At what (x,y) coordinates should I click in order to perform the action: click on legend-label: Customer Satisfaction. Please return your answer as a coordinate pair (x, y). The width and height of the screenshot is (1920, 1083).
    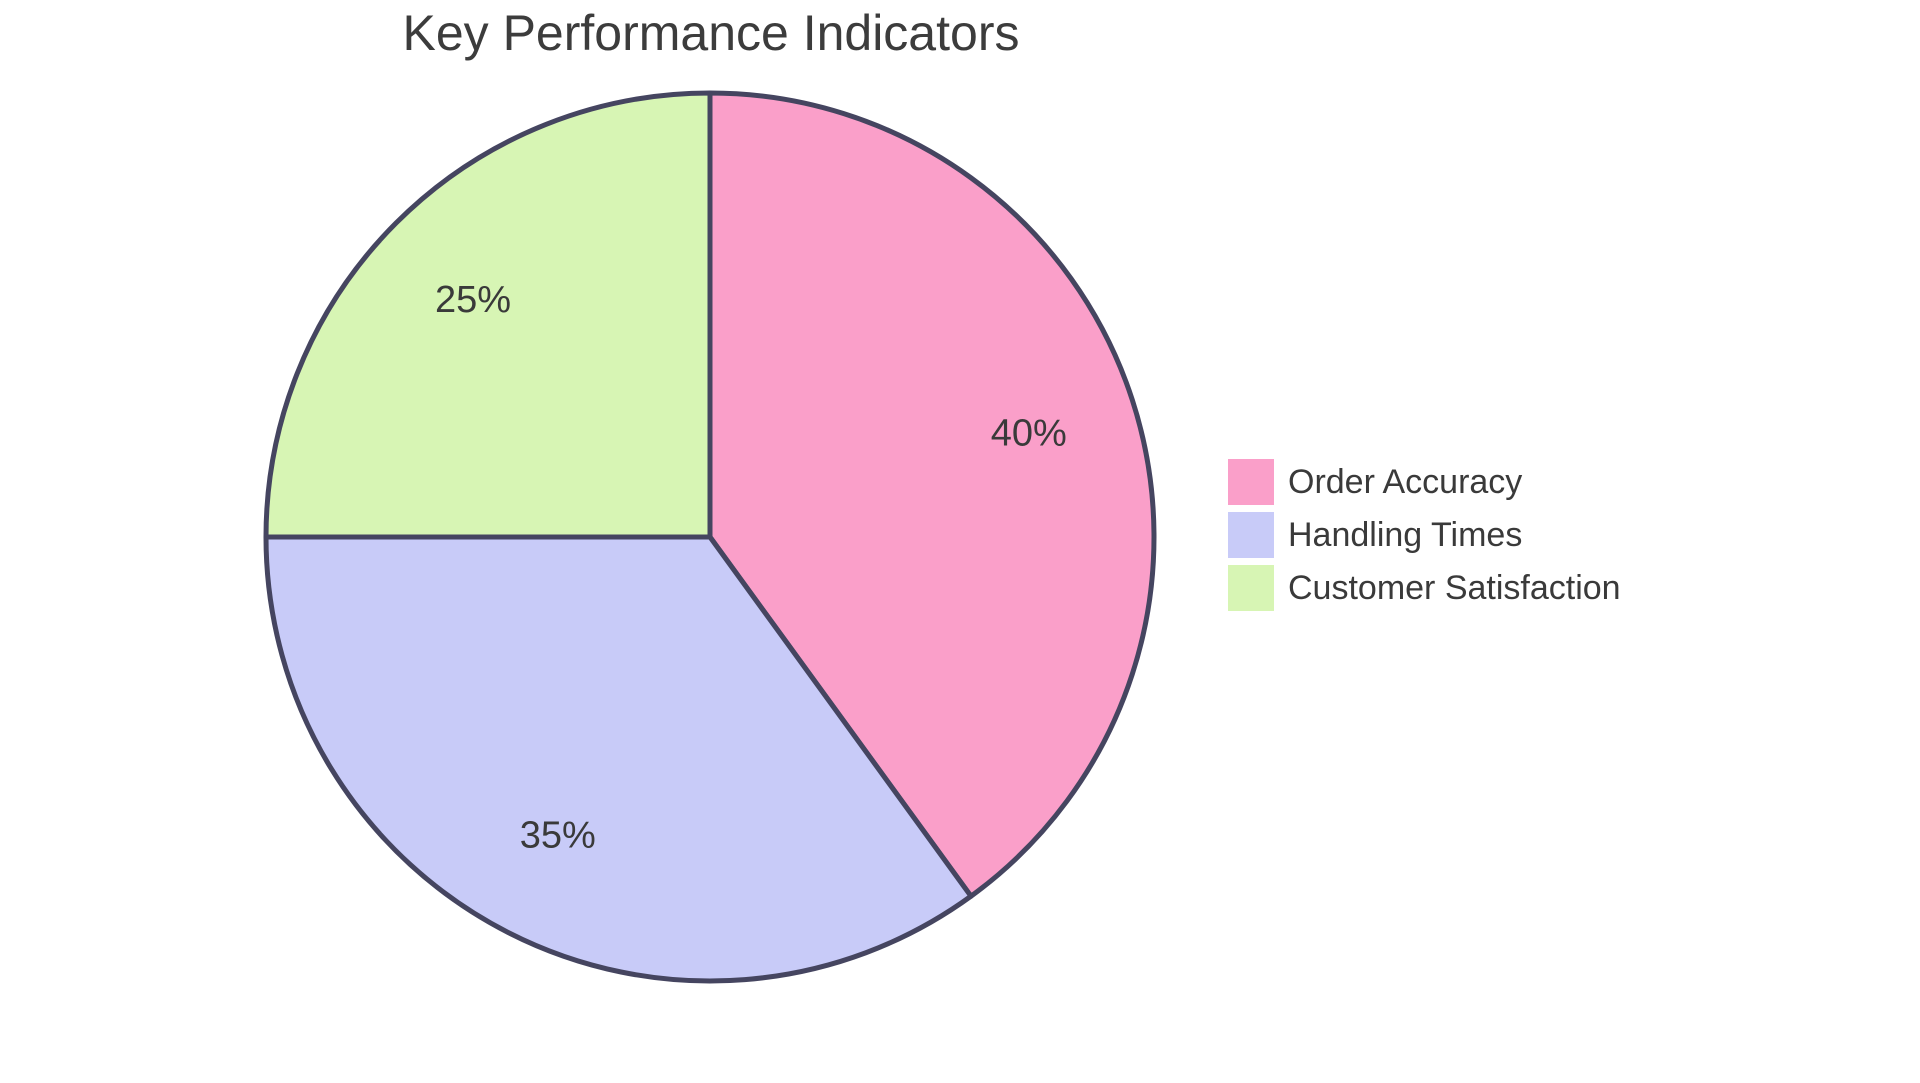
    Looking at the image, I should click on (1454, 587).